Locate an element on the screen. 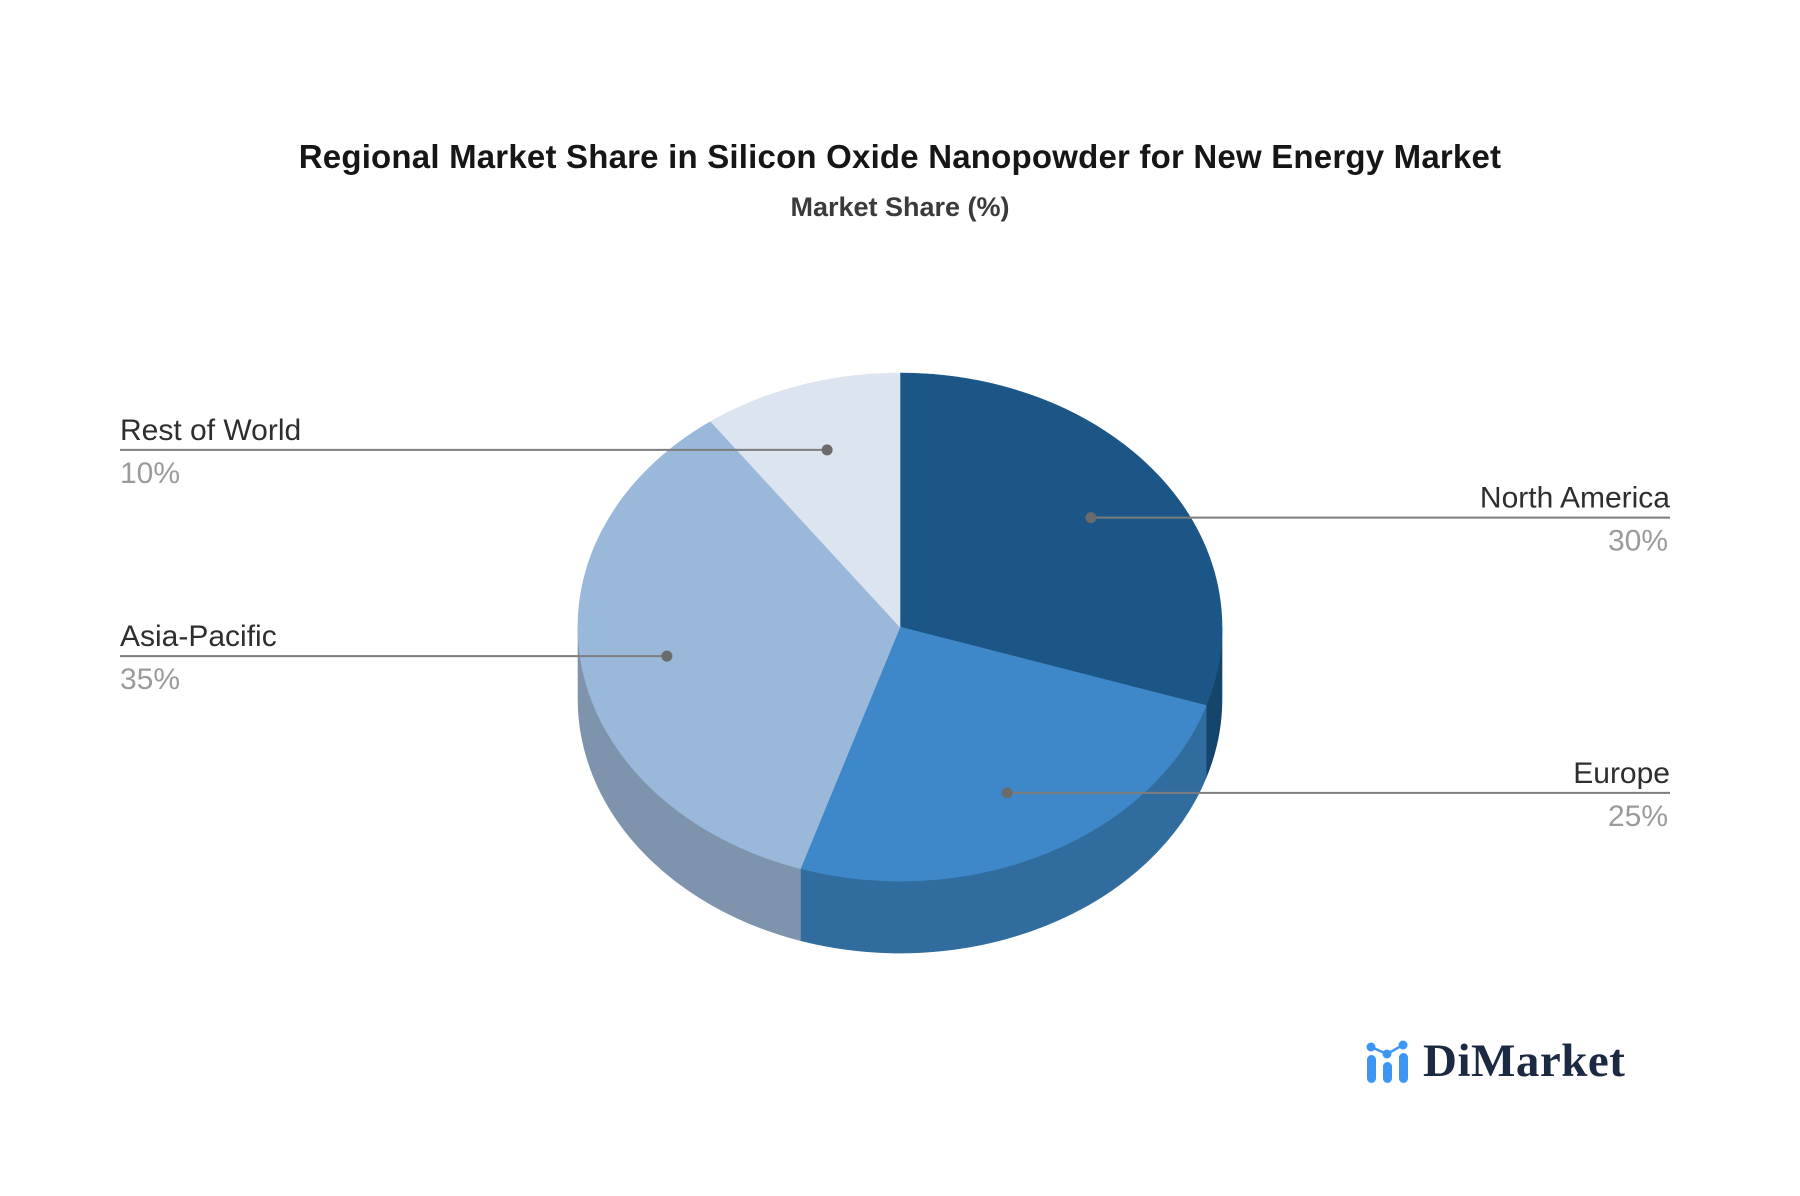 The image size is (1800, 1196). label-dot-north-america is located at coordinates (1091, 518).